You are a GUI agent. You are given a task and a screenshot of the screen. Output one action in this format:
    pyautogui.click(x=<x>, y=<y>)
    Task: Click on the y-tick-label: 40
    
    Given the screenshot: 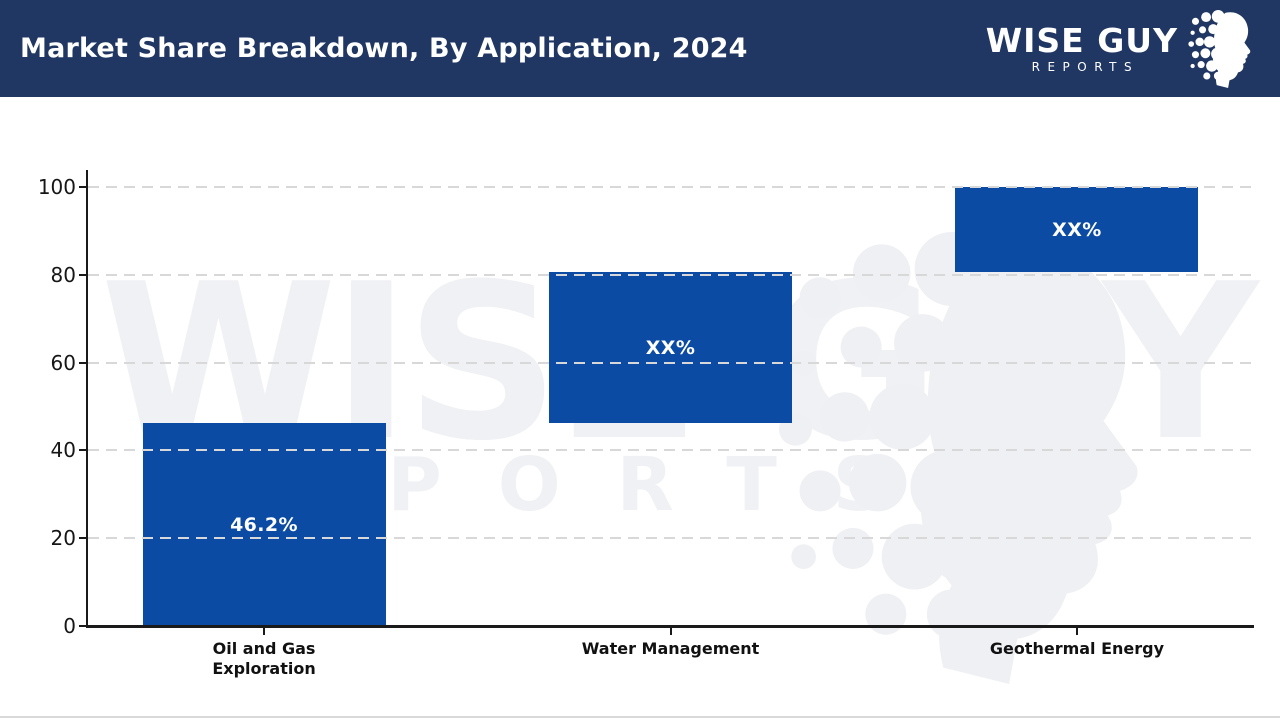 What is the action you would take?
    pyautogui.click(x=63, y=450)
    